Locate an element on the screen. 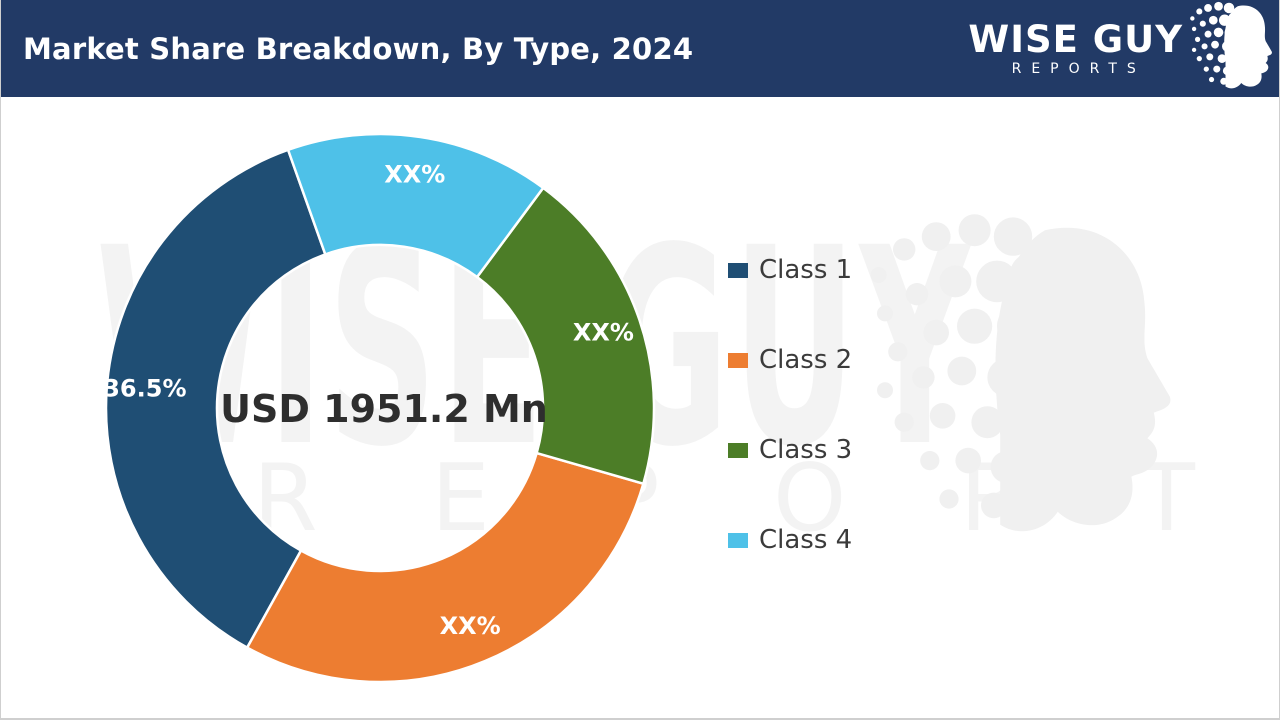  page-title: Market Share Breakdown, By Type, 2024 is located at coordinates (358, 48).